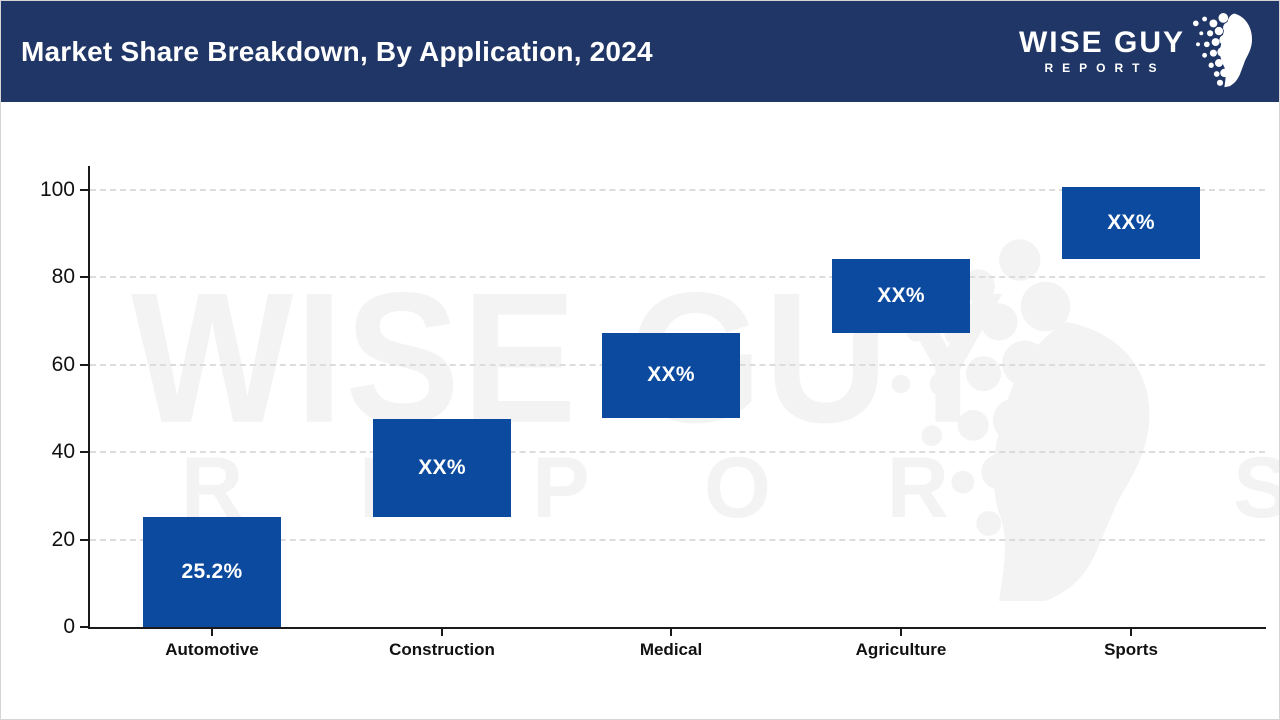 The image size is (1280, 720). I want to click on y-tick-label-60: 60, so click(63, 364).